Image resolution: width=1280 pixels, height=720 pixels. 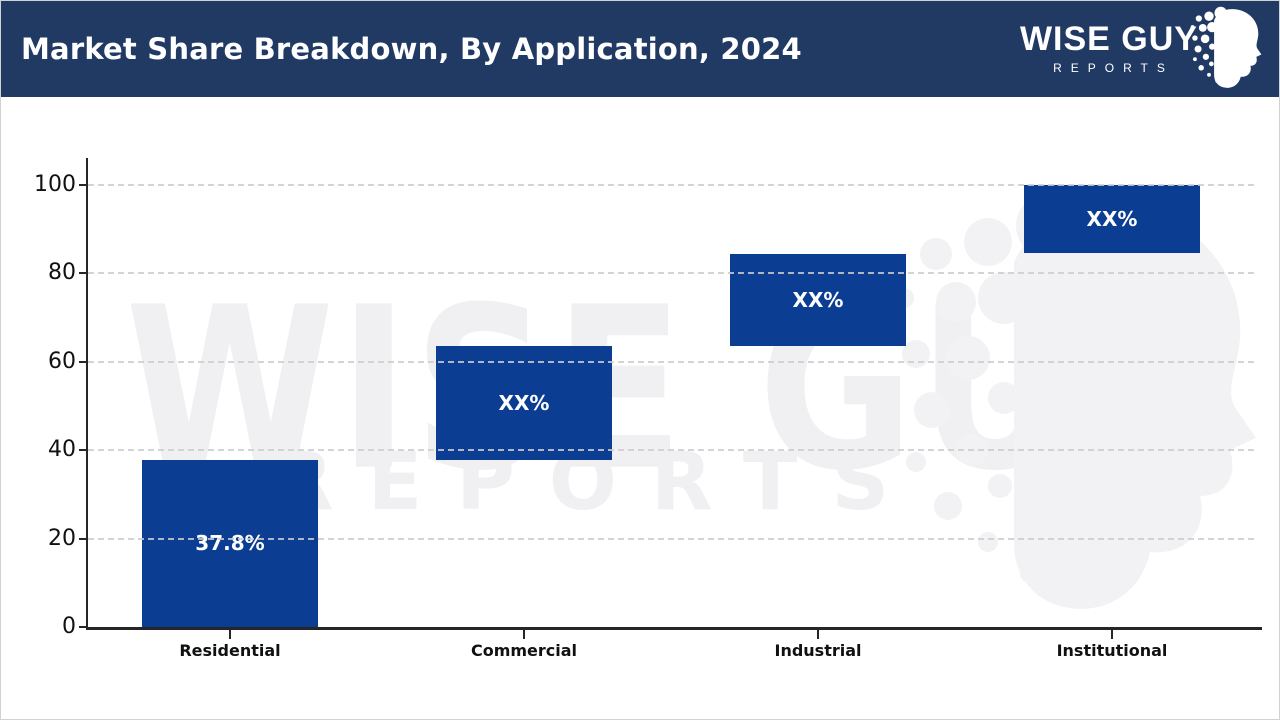 I want to click on y-tick-label-40: 40, so click(x=62, y=449).